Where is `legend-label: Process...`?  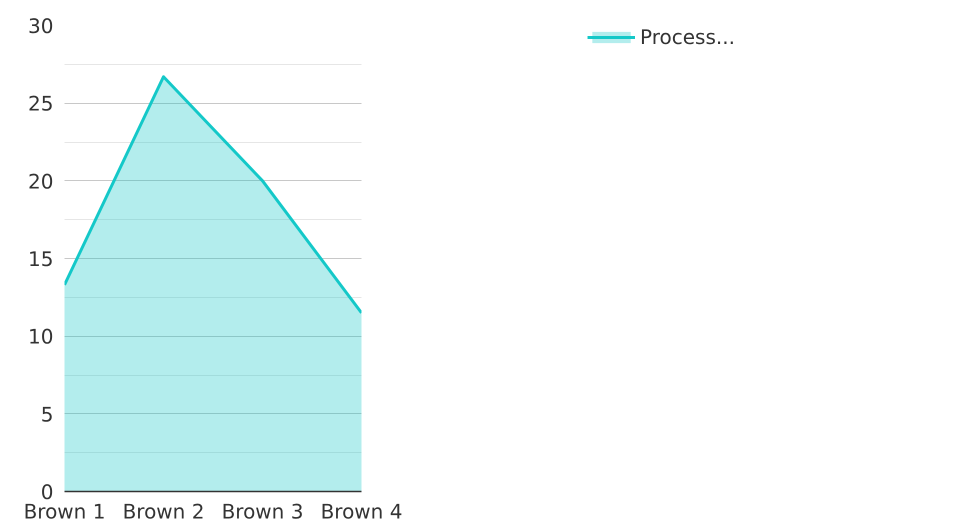
legend-label: Process... is located at coordinates (687, 37).